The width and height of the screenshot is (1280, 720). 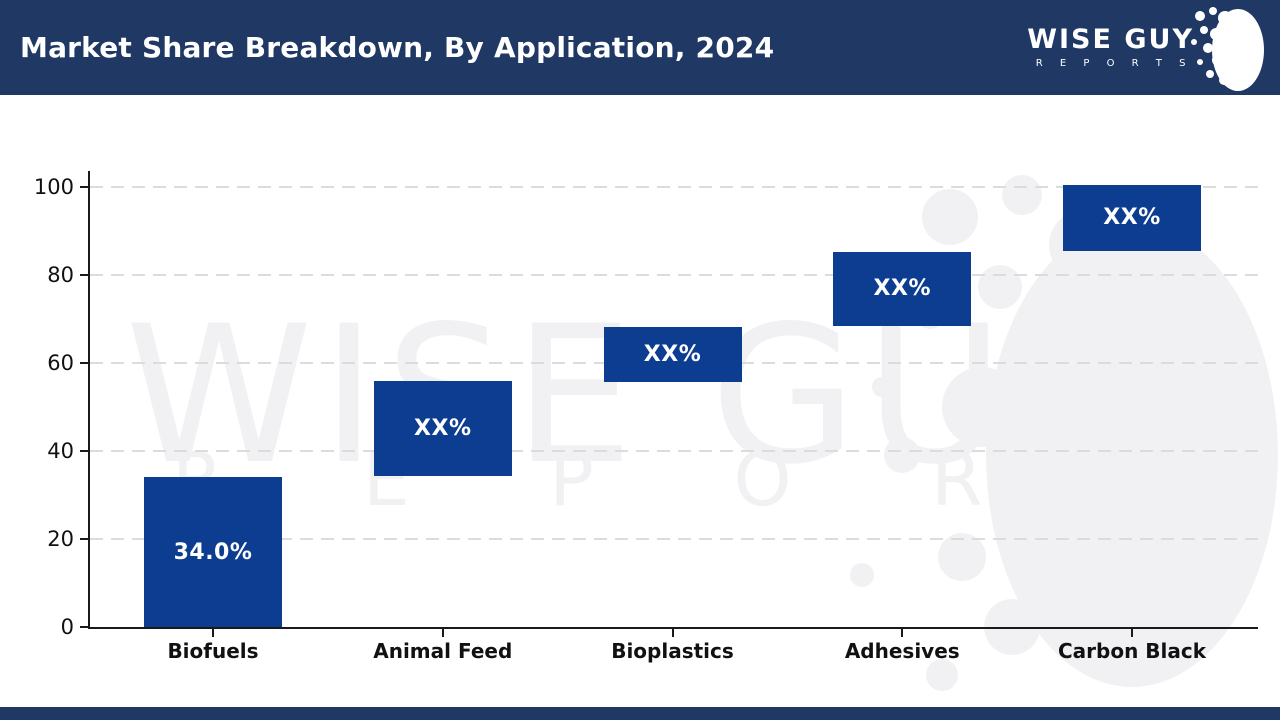 What do you see at coordinates (60, 450) in the screenshot?
I see `y-axis-label: 40` at bounding box center [60, 450].